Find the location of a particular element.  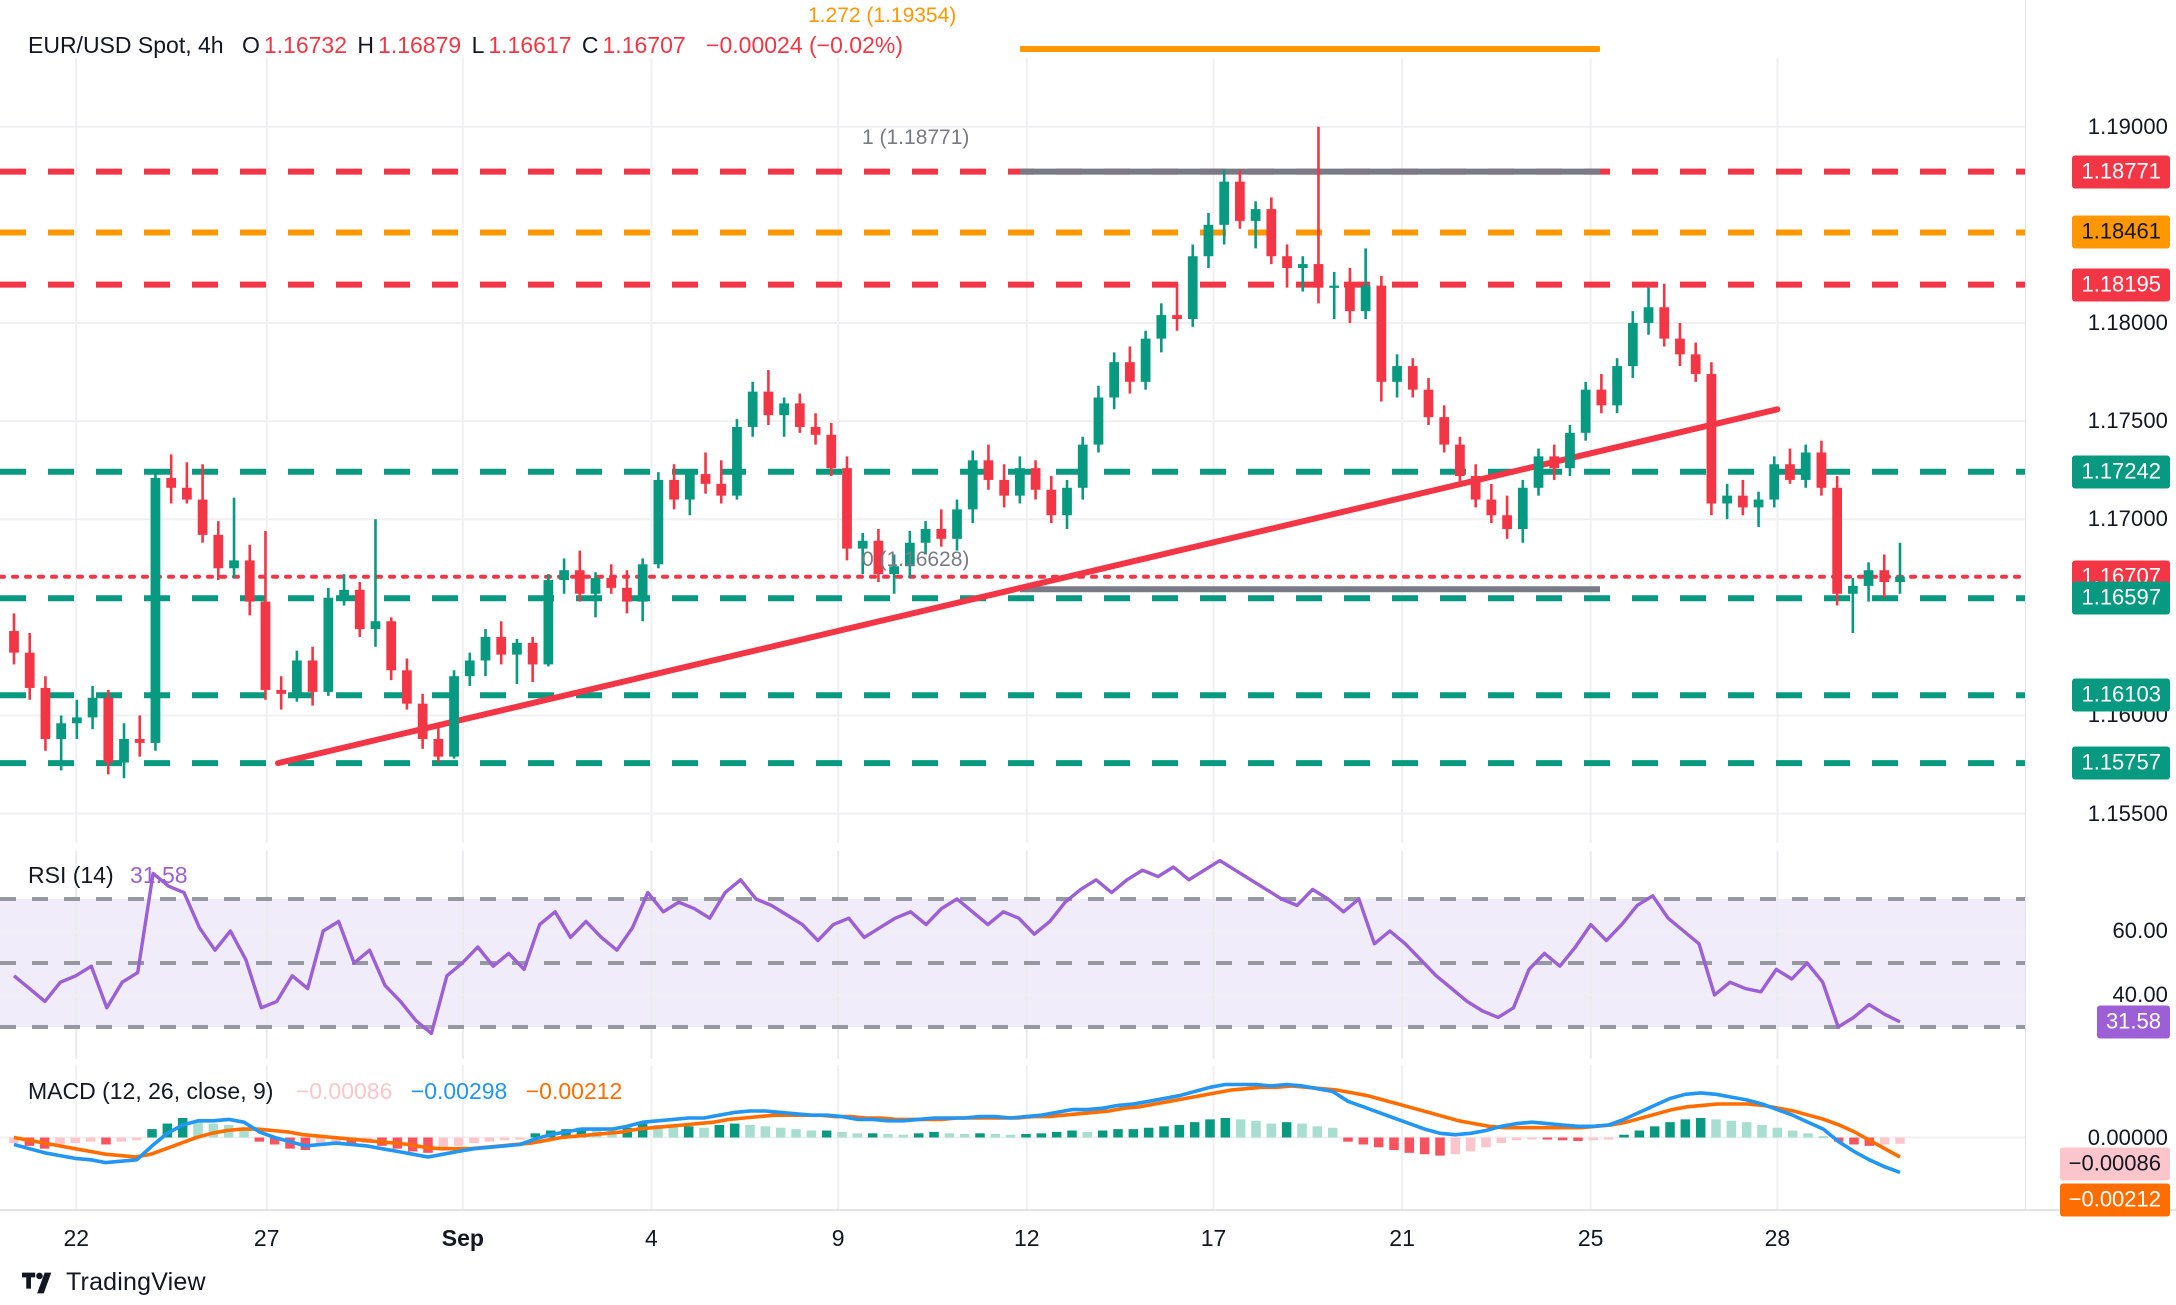

macd-tag-0: −0.00086 is located at coordinates (2114, 1163).